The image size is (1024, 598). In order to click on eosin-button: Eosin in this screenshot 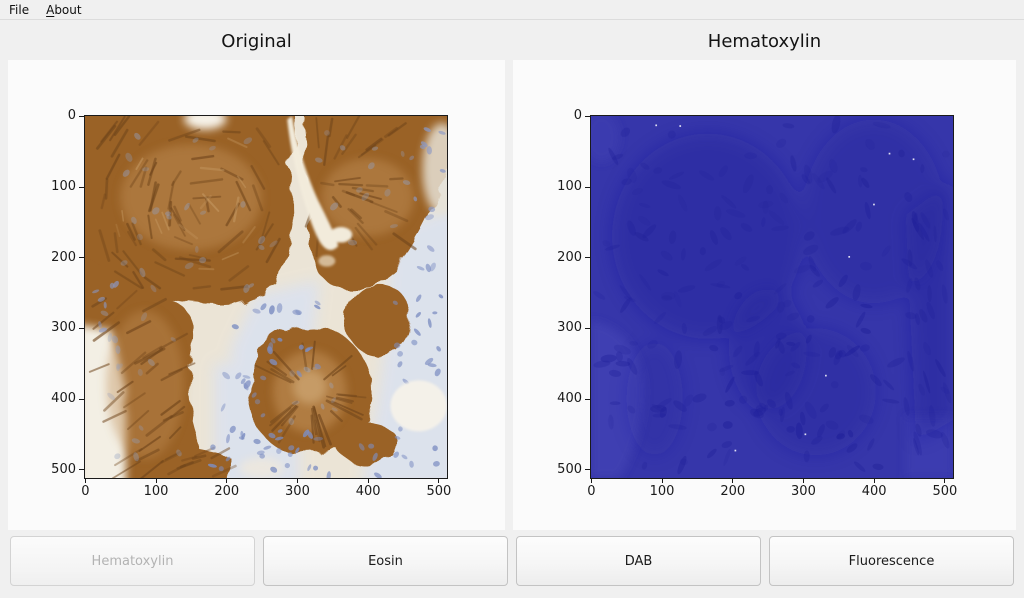, I will do `click(385, 561)`.